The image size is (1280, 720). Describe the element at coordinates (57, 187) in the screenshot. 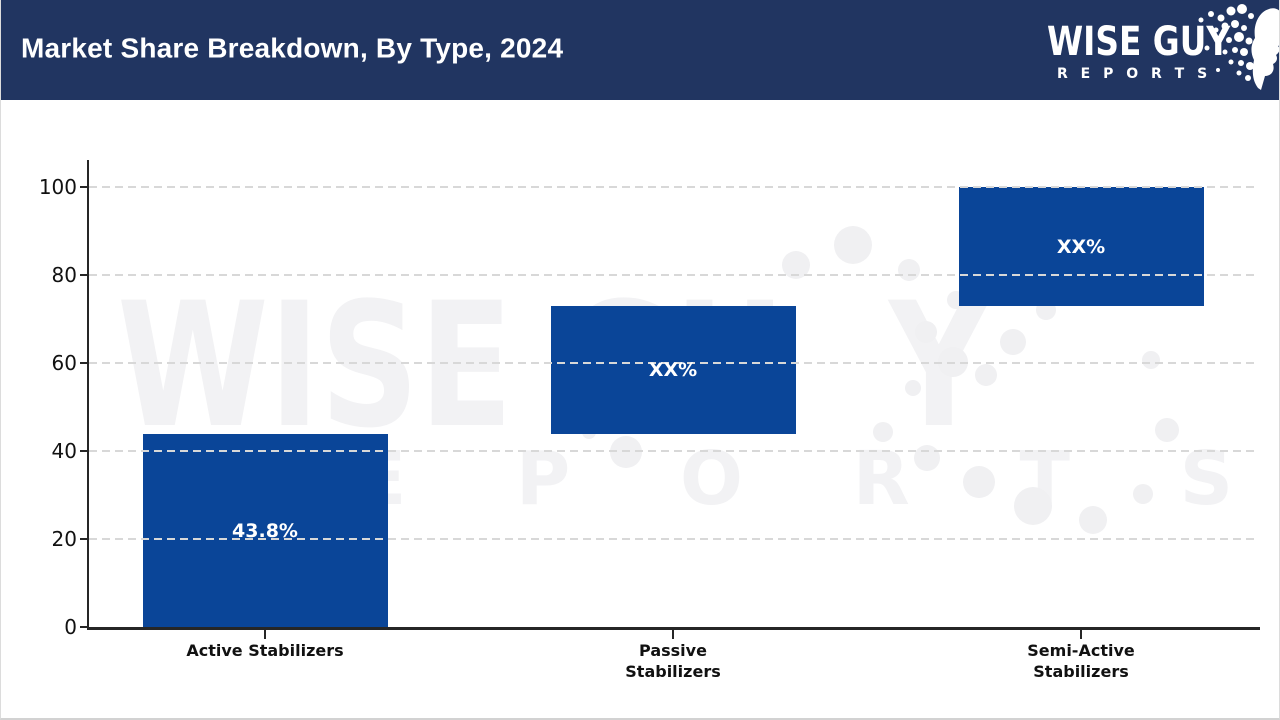

I see `y-tick-label: 100` at that location.